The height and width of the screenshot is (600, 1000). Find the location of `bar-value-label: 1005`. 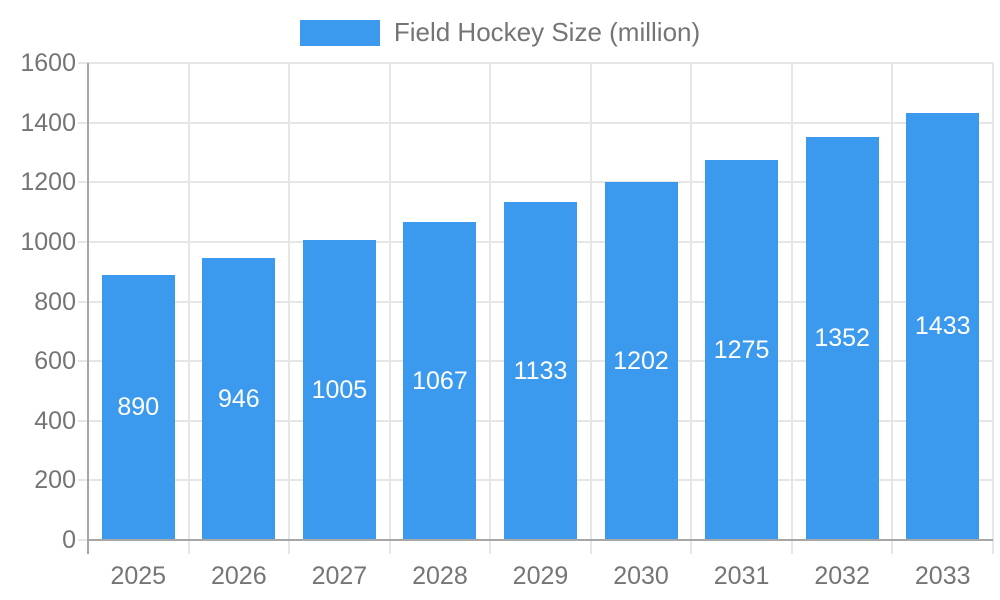

bar-value-label: 1005 is located at coordinates (339, 390).